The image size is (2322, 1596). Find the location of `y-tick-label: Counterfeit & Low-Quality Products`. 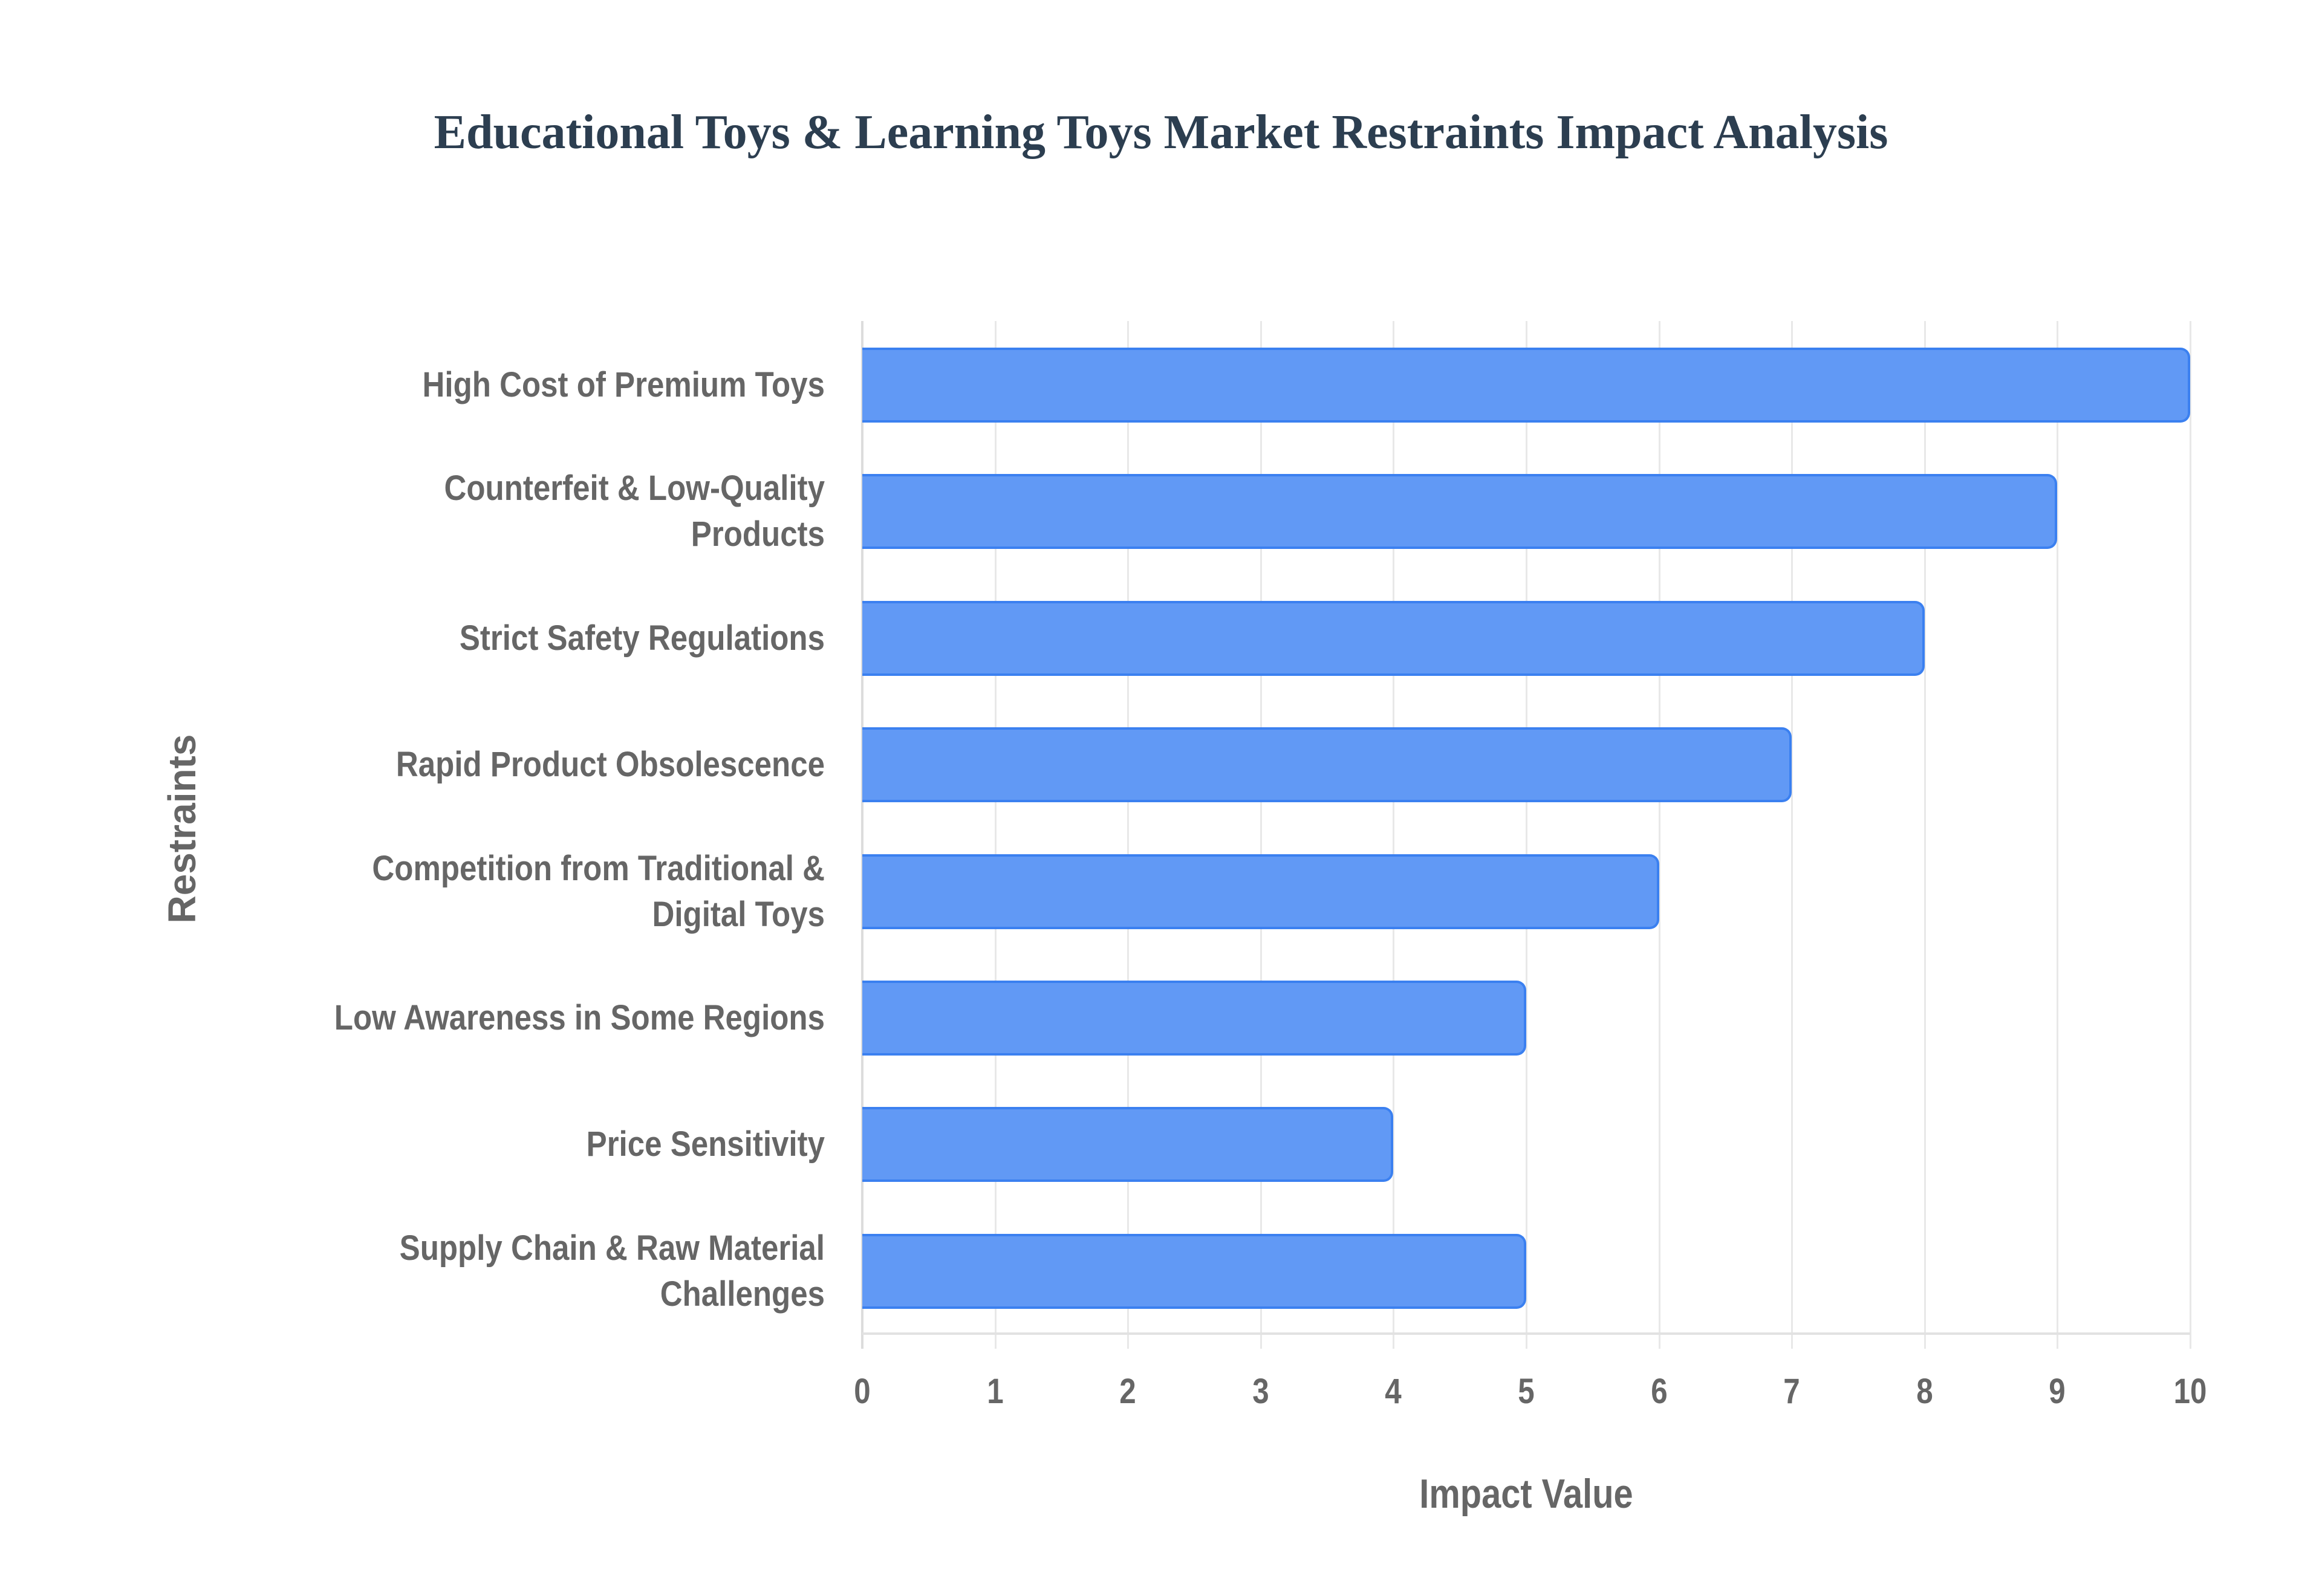

y-tick-label: Counterfeit & Low-Quality Products is located at coordinates (532, 511).